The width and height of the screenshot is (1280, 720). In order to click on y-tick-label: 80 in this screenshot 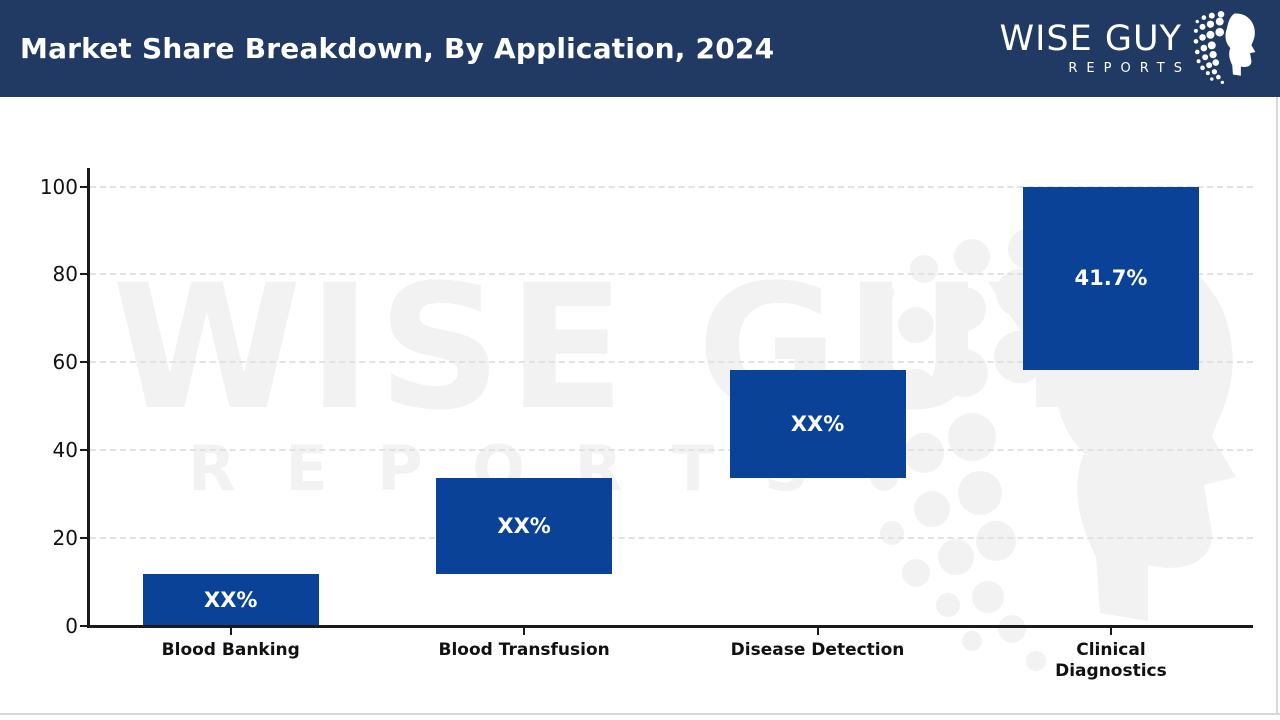, I will do `click(65, 274)`.